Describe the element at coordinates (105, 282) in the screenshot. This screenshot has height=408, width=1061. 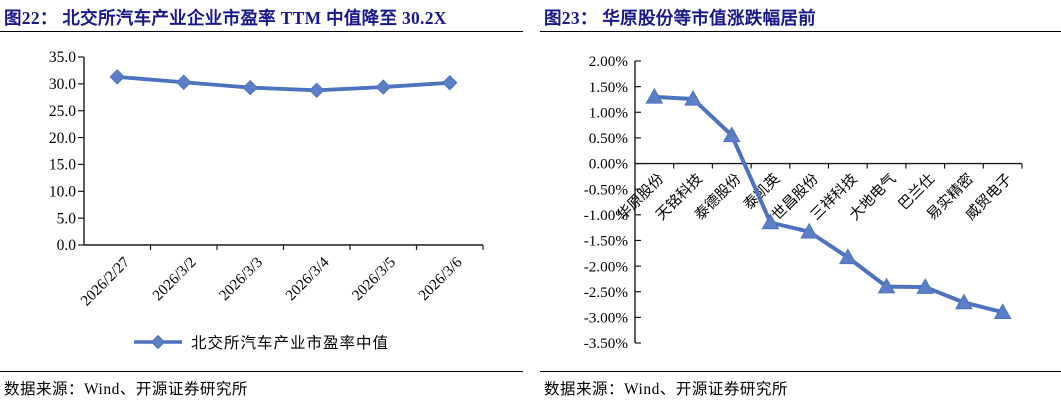
I see `category-label: 2026/2/27` at that location.